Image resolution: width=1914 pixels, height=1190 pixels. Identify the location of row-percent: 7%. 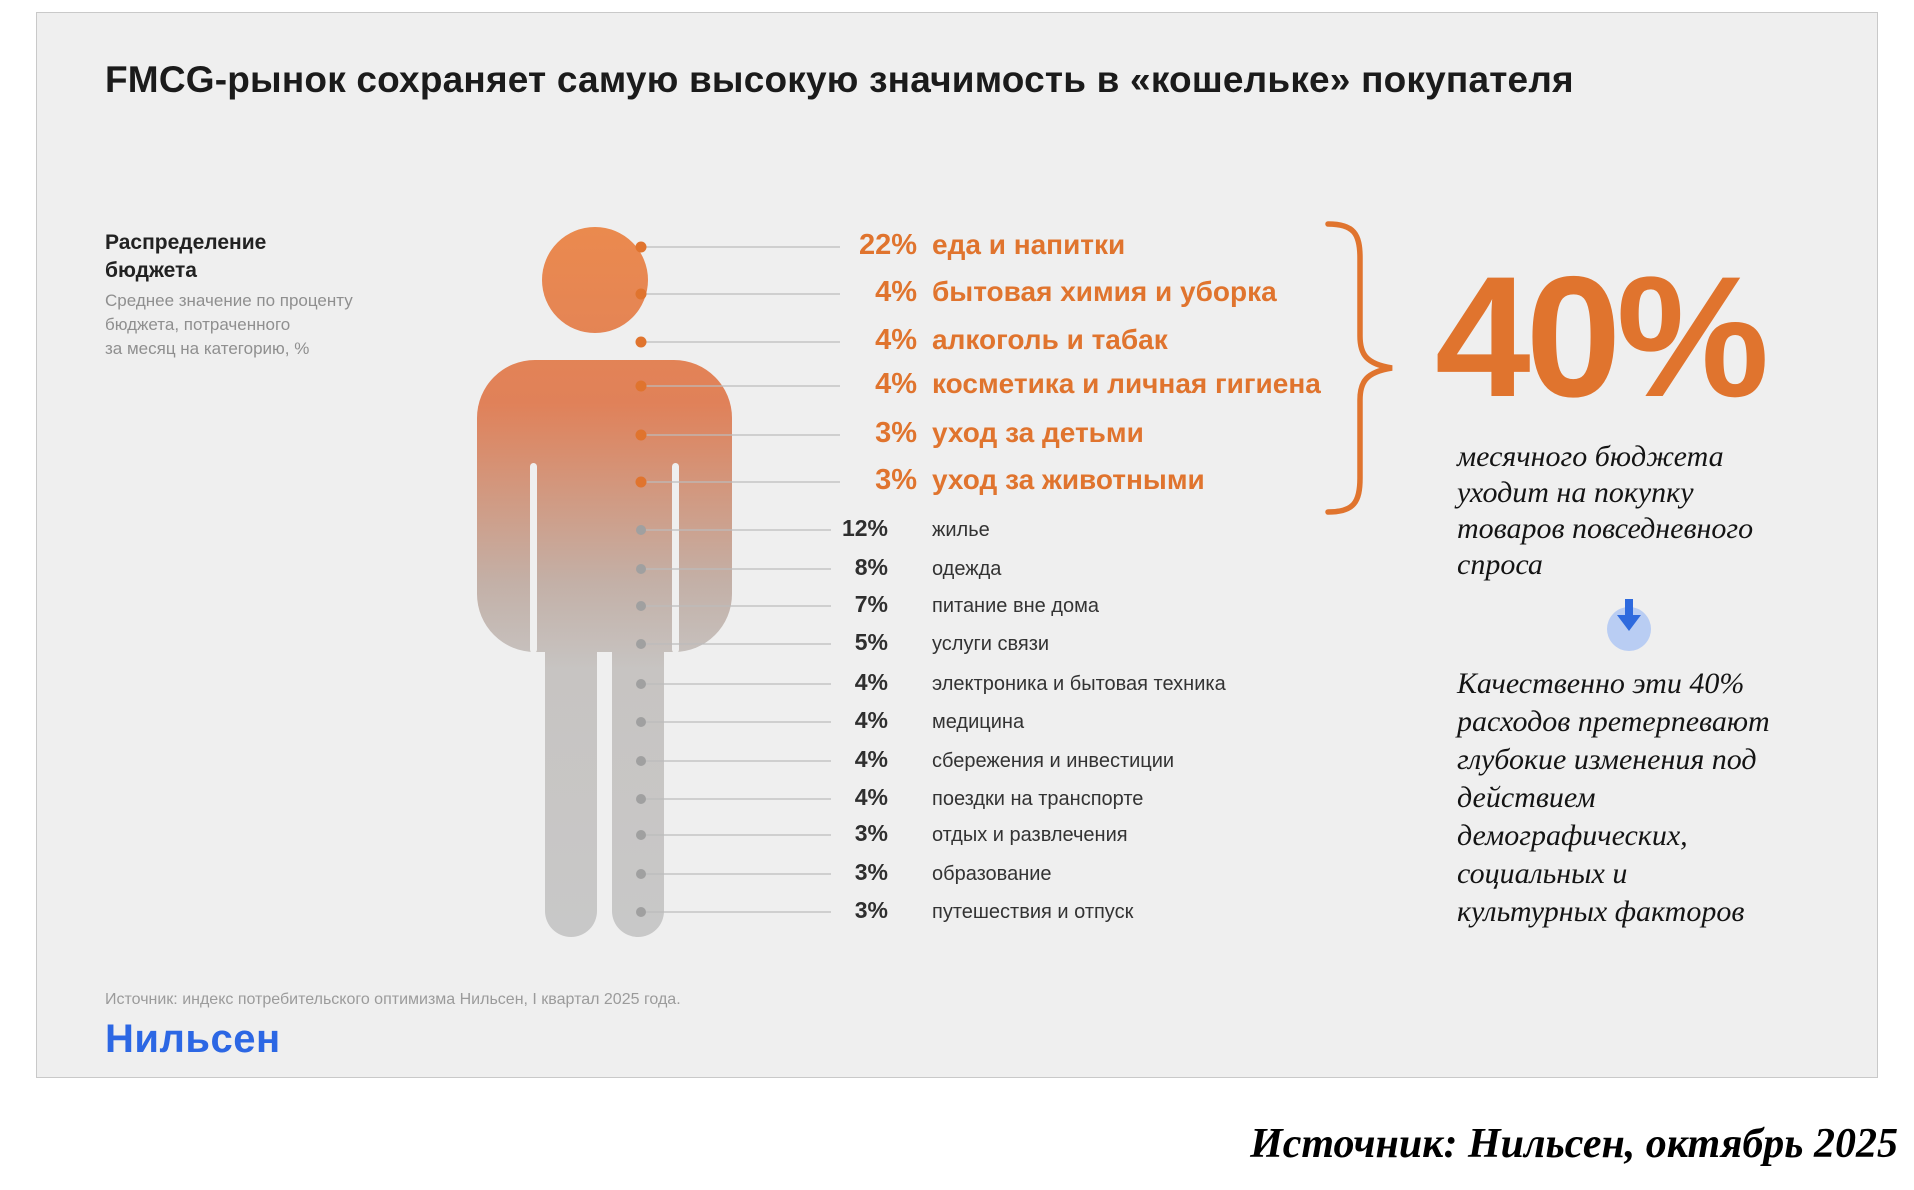
(871, 604).